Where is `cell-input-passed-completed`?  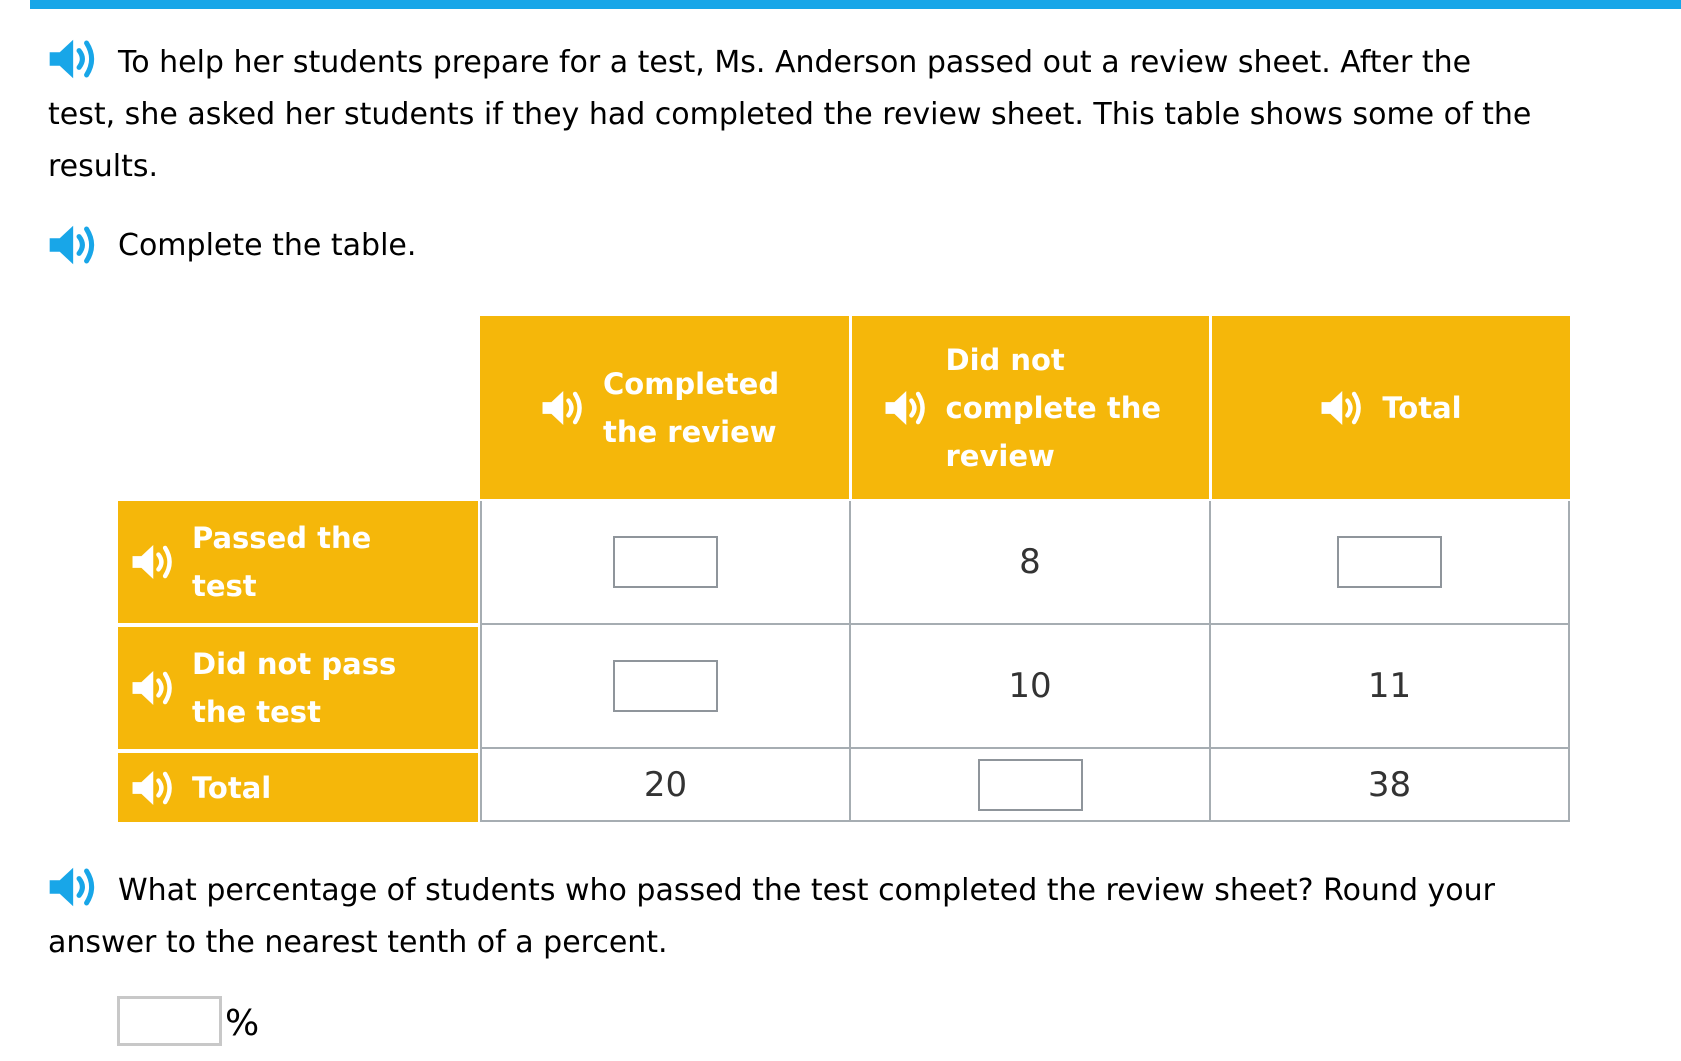 cell-input-passed-completed is located at coordinates (665, 562).